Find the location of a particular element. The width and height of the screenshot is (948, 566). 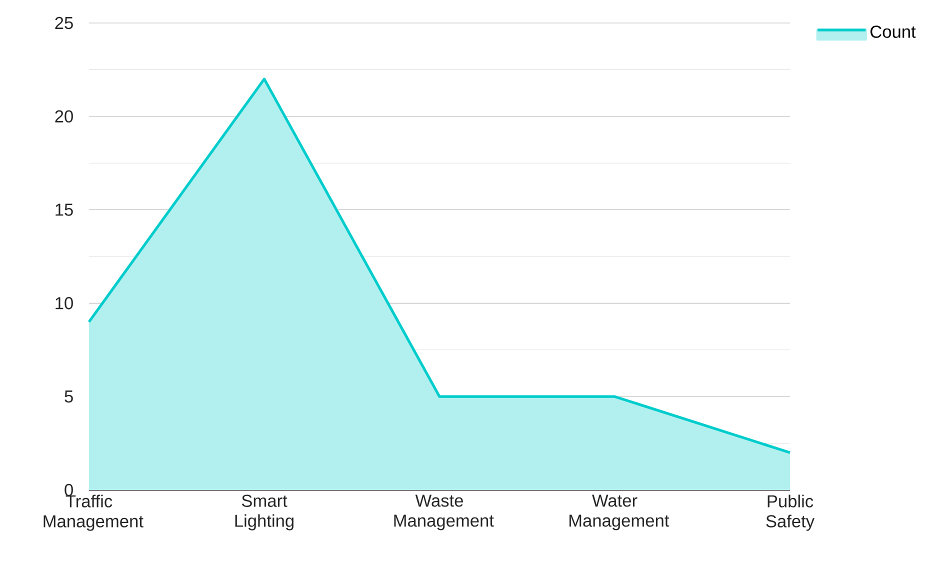

y-tick-label: 5 is located at coordinates (68, 396).